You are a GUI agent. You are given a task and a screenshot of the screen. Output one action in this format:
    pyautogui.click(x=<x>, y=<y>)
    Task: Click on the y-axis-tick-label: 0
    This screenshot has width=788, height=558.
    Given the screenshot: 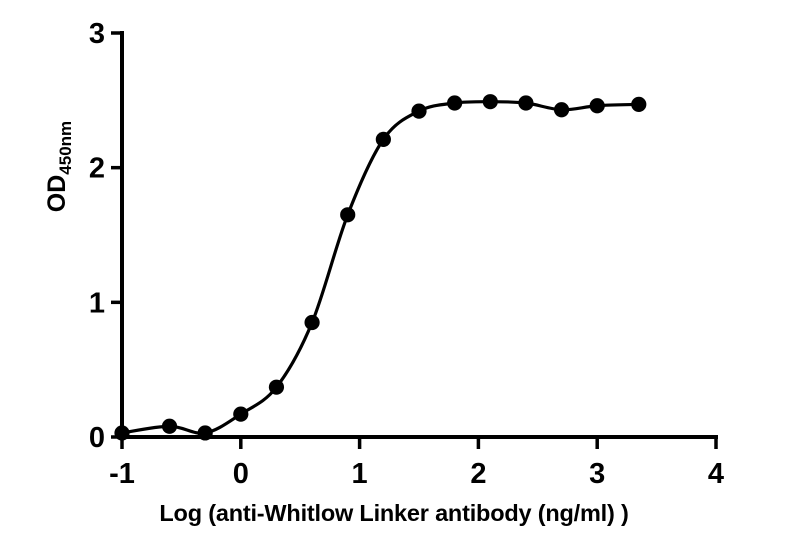 What is the action you would take?
    pyautogui.click(x=97, y=438)
    